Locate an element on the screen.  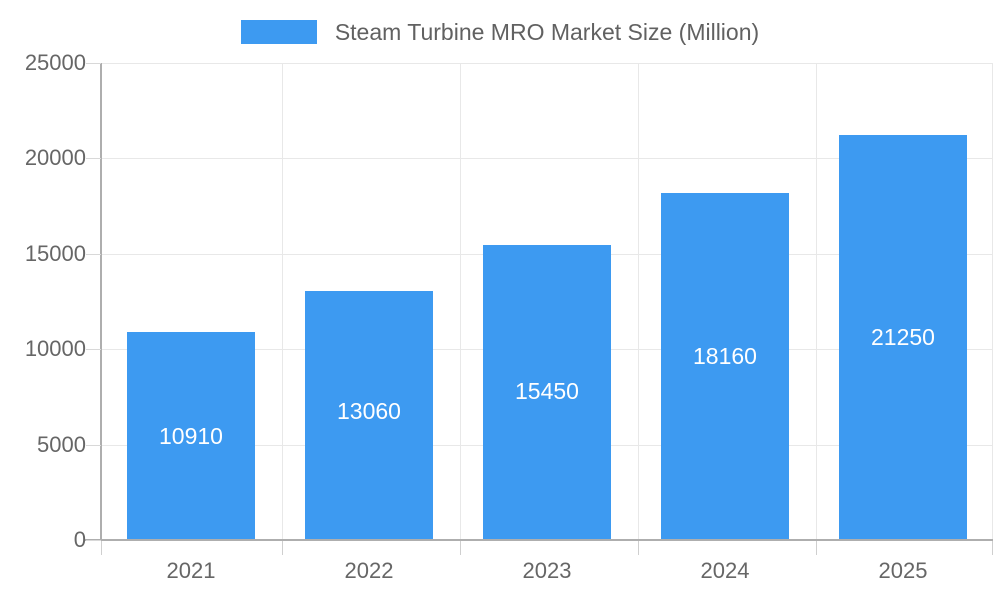
x-tick-label-2025: 2025 is located at coordinates (903, 570).